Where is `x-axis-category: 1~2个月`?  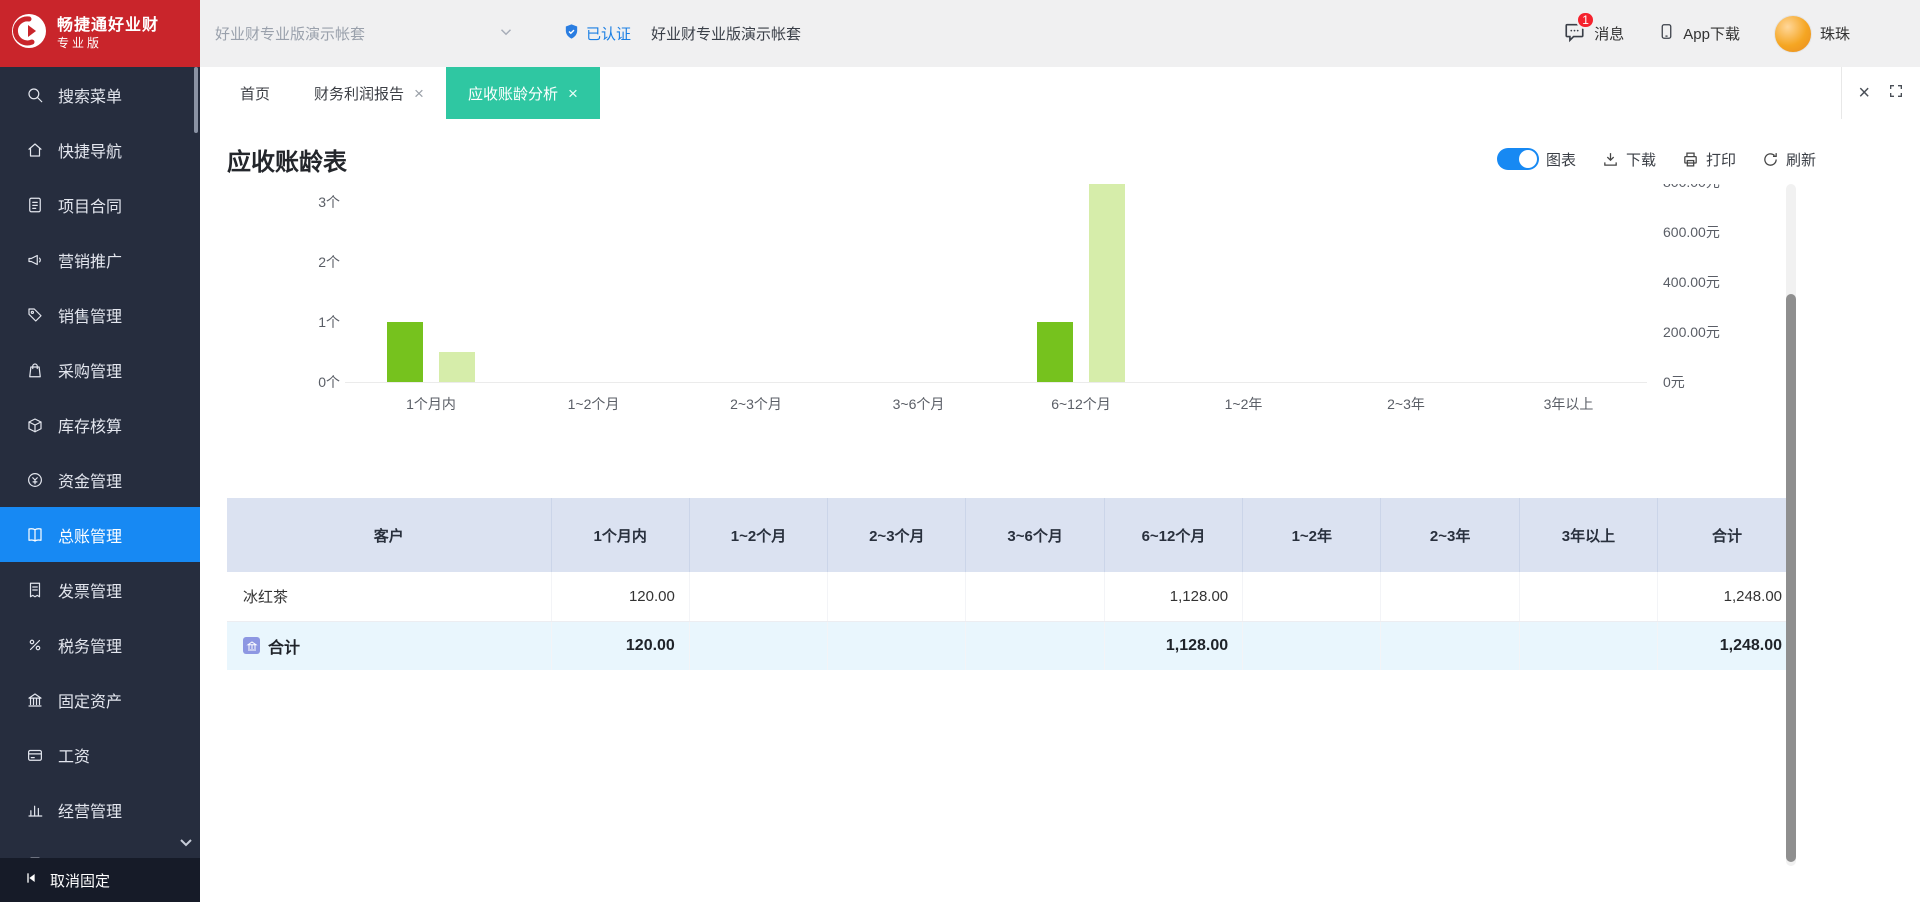
x-axis-category: 1~2个月 is located at coordinates (593, 404).